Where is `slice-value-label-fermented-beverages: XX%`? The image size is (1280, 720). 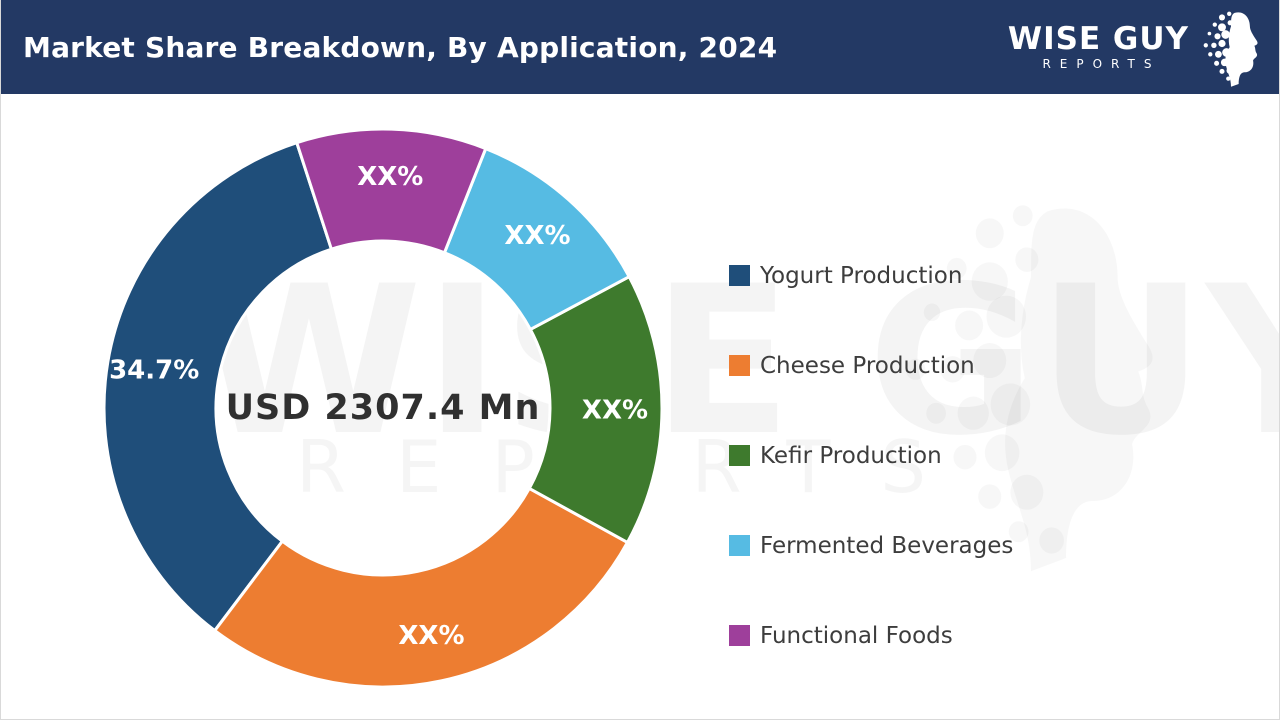 slice-value-label-fermented-beverages: XX% is located at coordinates (537, 236).